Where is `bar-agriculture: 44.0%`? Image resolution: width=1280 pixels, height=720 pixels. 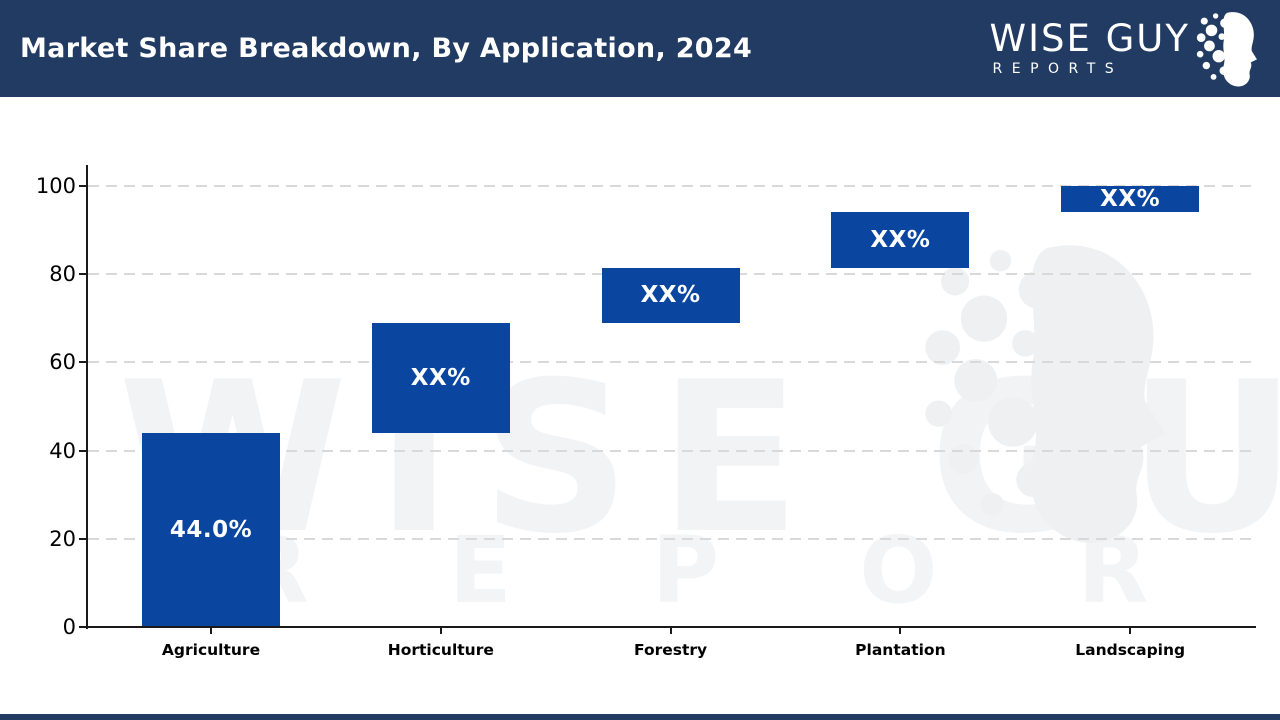
bar-agriculture: 44.0% is located at coordinates (211, 529).